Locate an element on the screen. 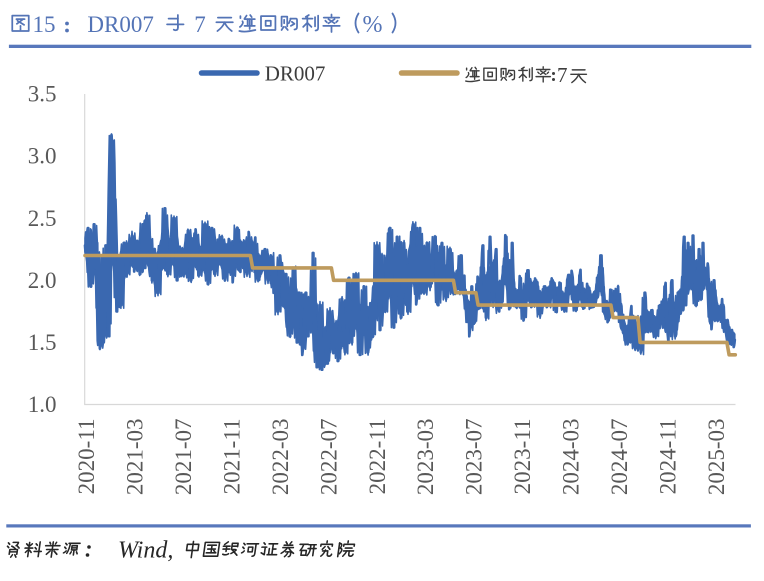  svg-text: Wind, is located at coordinates (145, 551).